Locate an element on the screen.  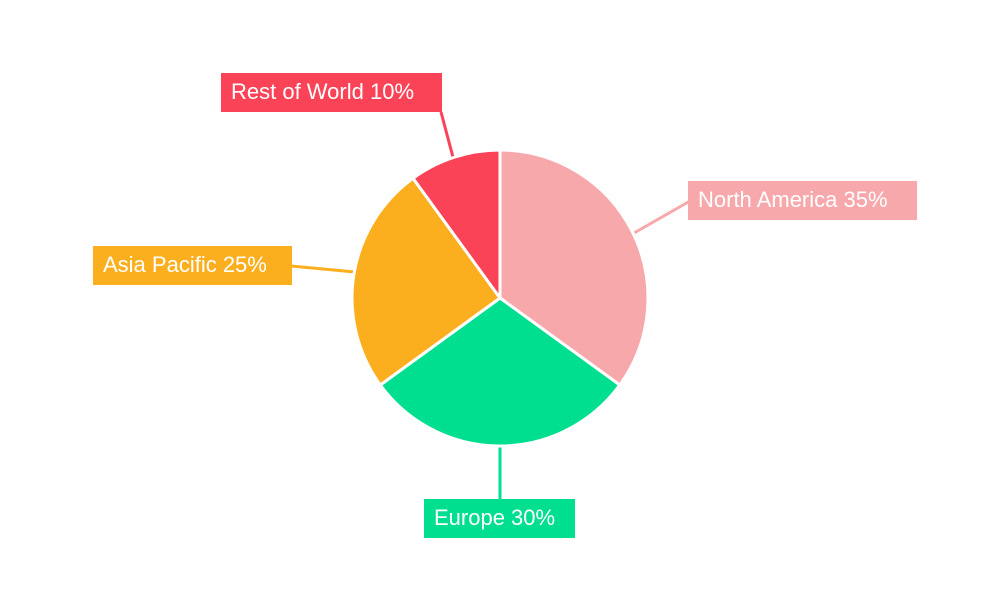
leader-line-asia-pacific is located at coordinates (323, 269).